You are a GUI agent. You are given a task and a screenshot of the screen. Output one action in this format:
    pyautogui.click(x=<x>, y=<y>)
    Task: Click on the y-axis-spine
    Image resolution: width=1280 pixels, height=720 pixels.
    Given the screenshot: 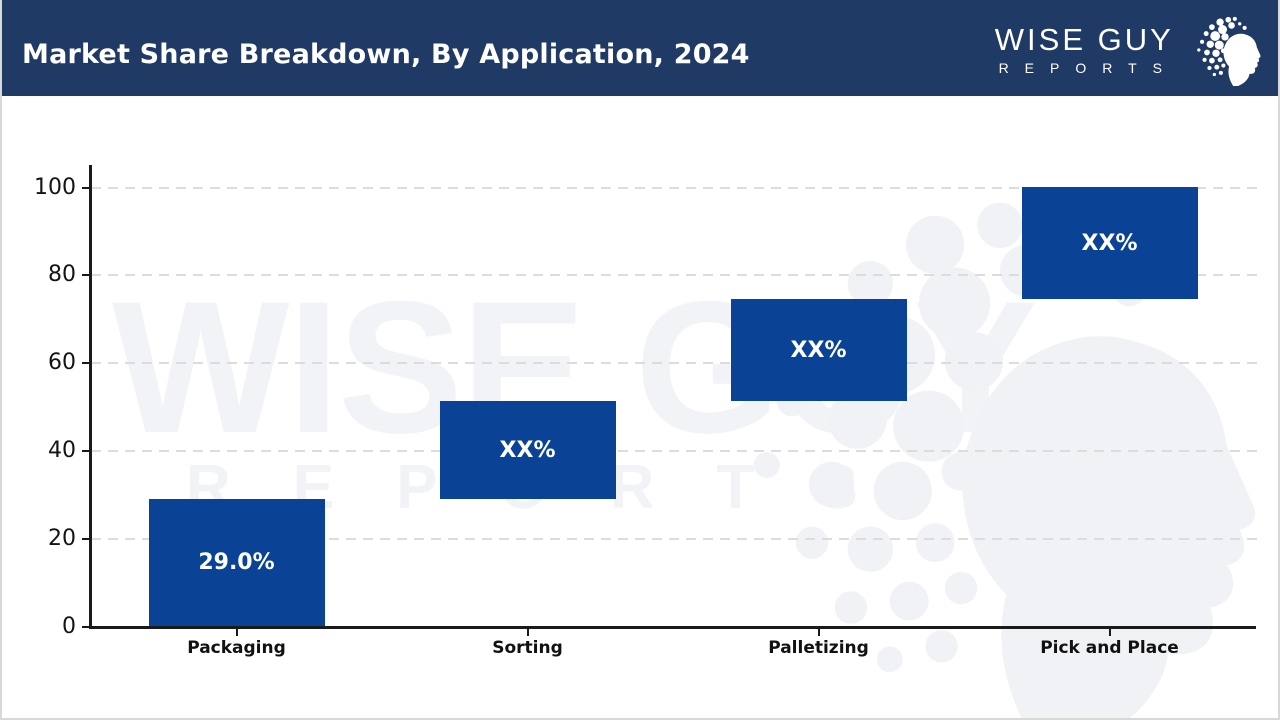 What is the action you would take?
    pyautogui.click(x=90, y=397)
    